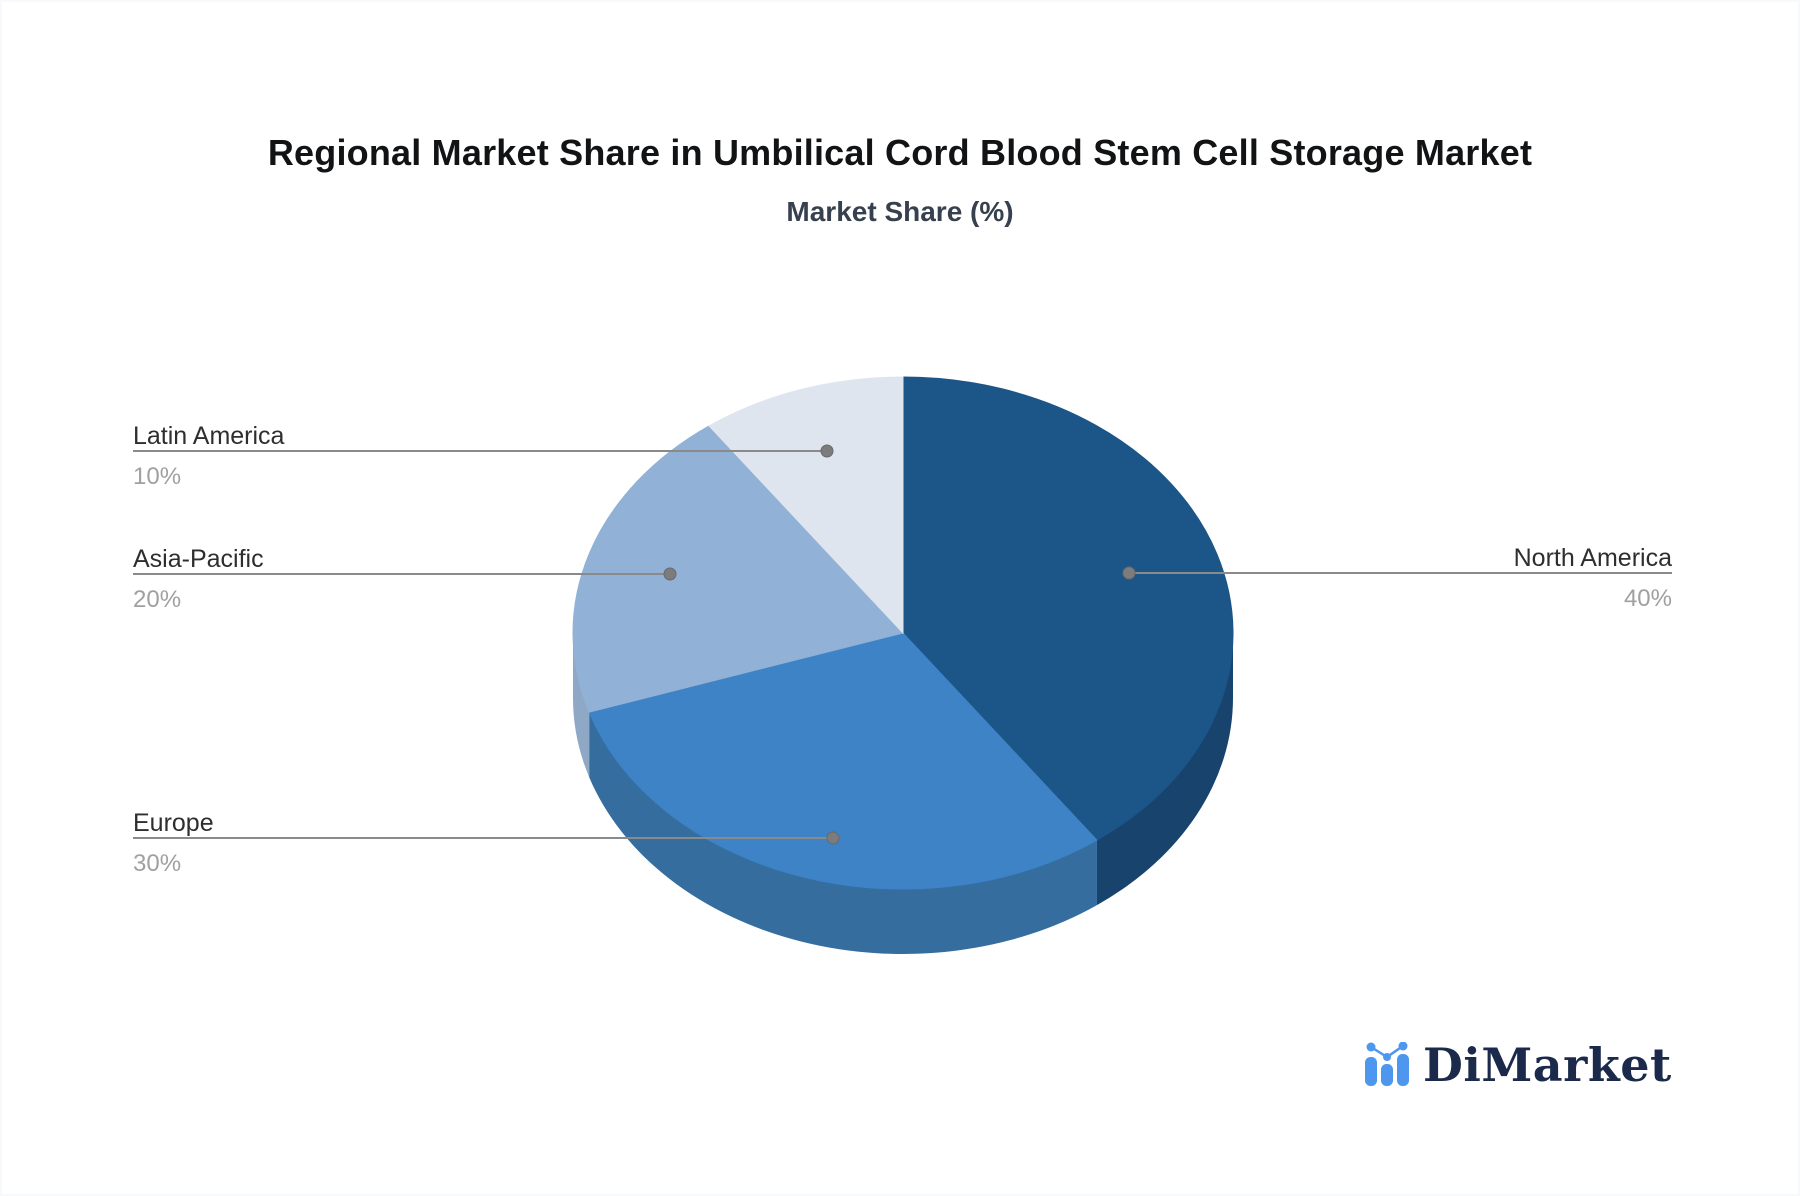 The width and height of the screenshot is (1800, 1196). Describe the element at coordinates (581, 705) in the screenshot. I see `pie-slice-side-asia-pacific` at that location.